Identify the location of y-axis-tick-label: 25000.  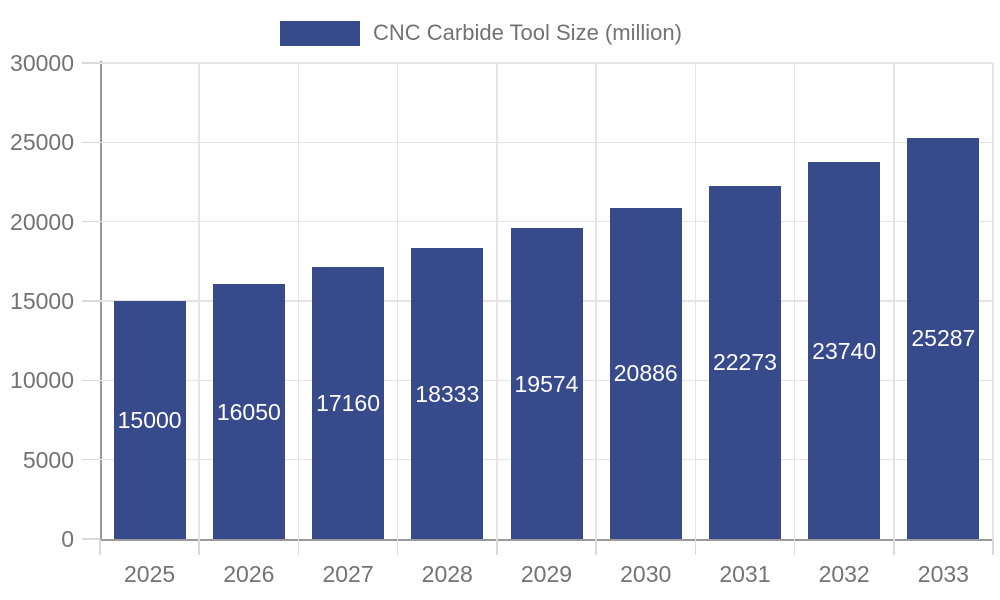
(42, 142).